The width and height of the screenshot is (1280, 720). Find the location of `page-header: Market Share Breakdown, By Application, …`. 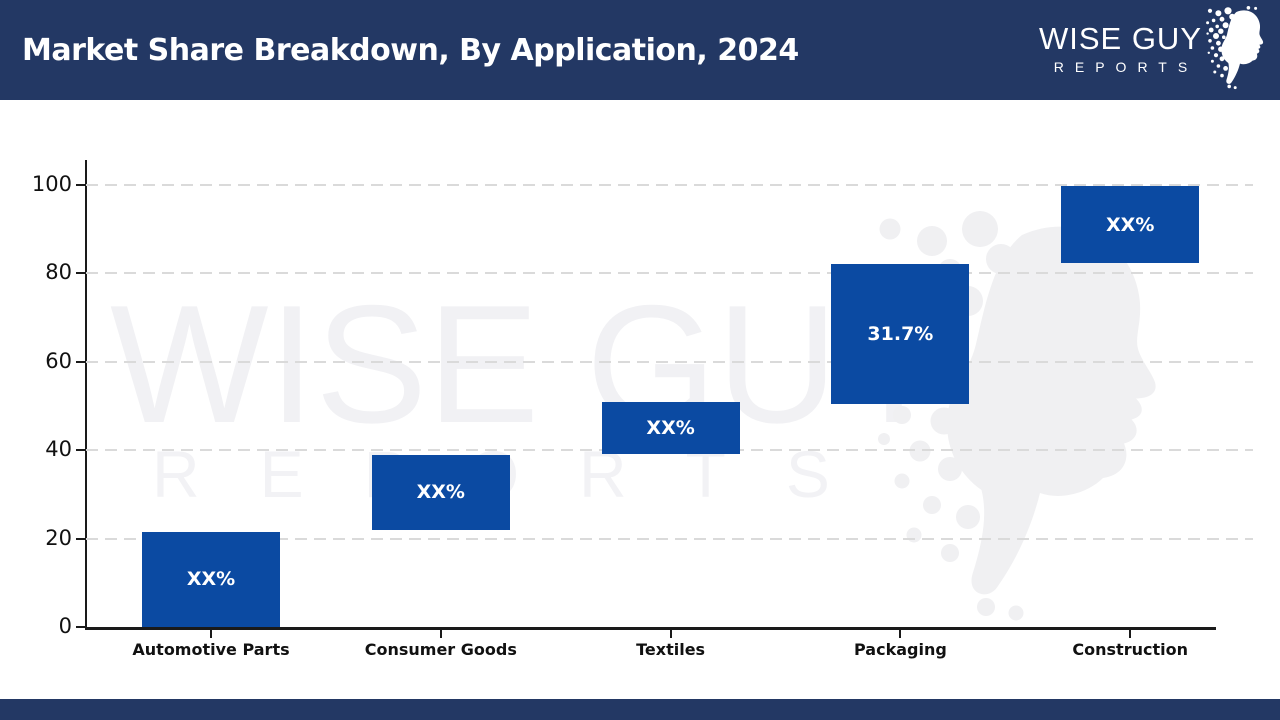

page-header: Market Share Breakdown, By Application, … is located at coordinates (640, 50).